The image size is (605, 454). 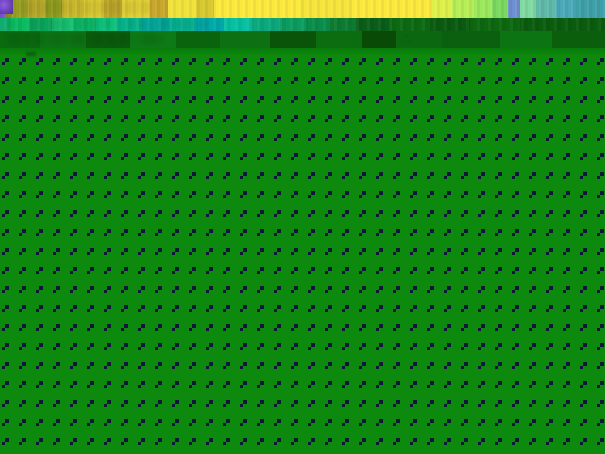 I want to click on title-bar, so click(x=302, y=9).